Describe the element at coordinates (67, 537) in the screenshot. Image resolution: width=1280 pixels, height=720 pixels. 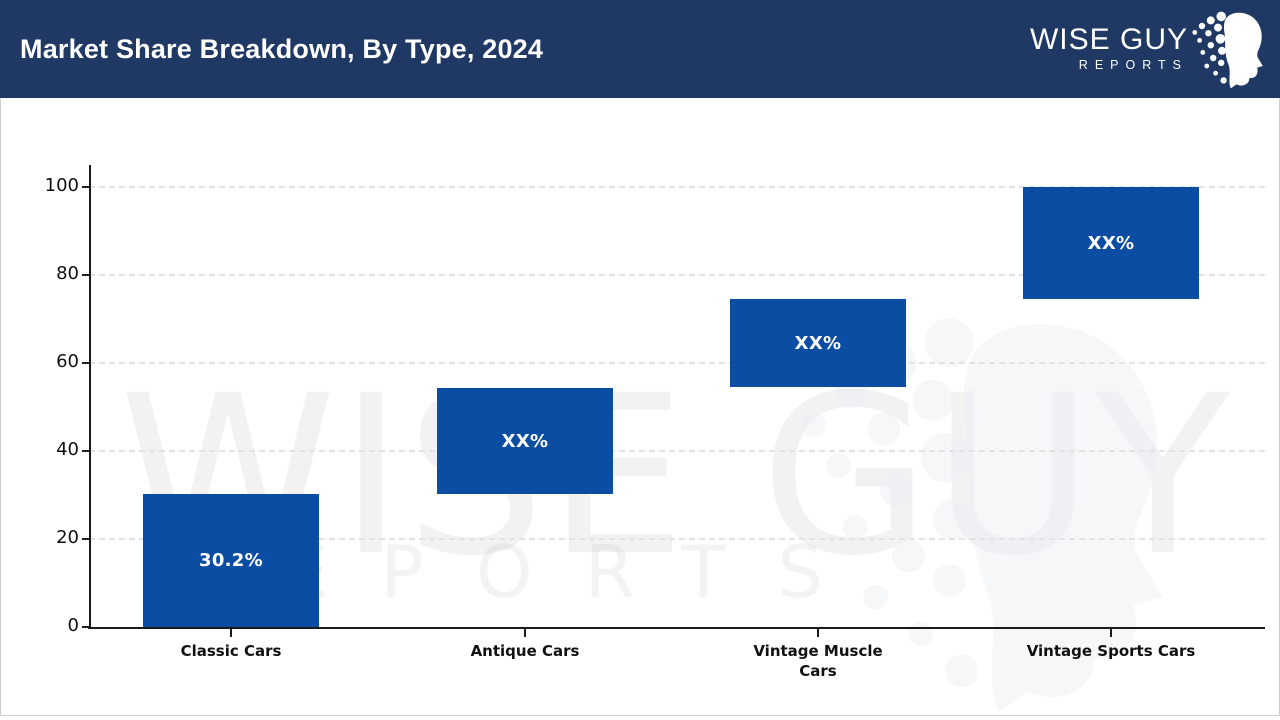
I see `y-axis-tick-label: 20` at that location.